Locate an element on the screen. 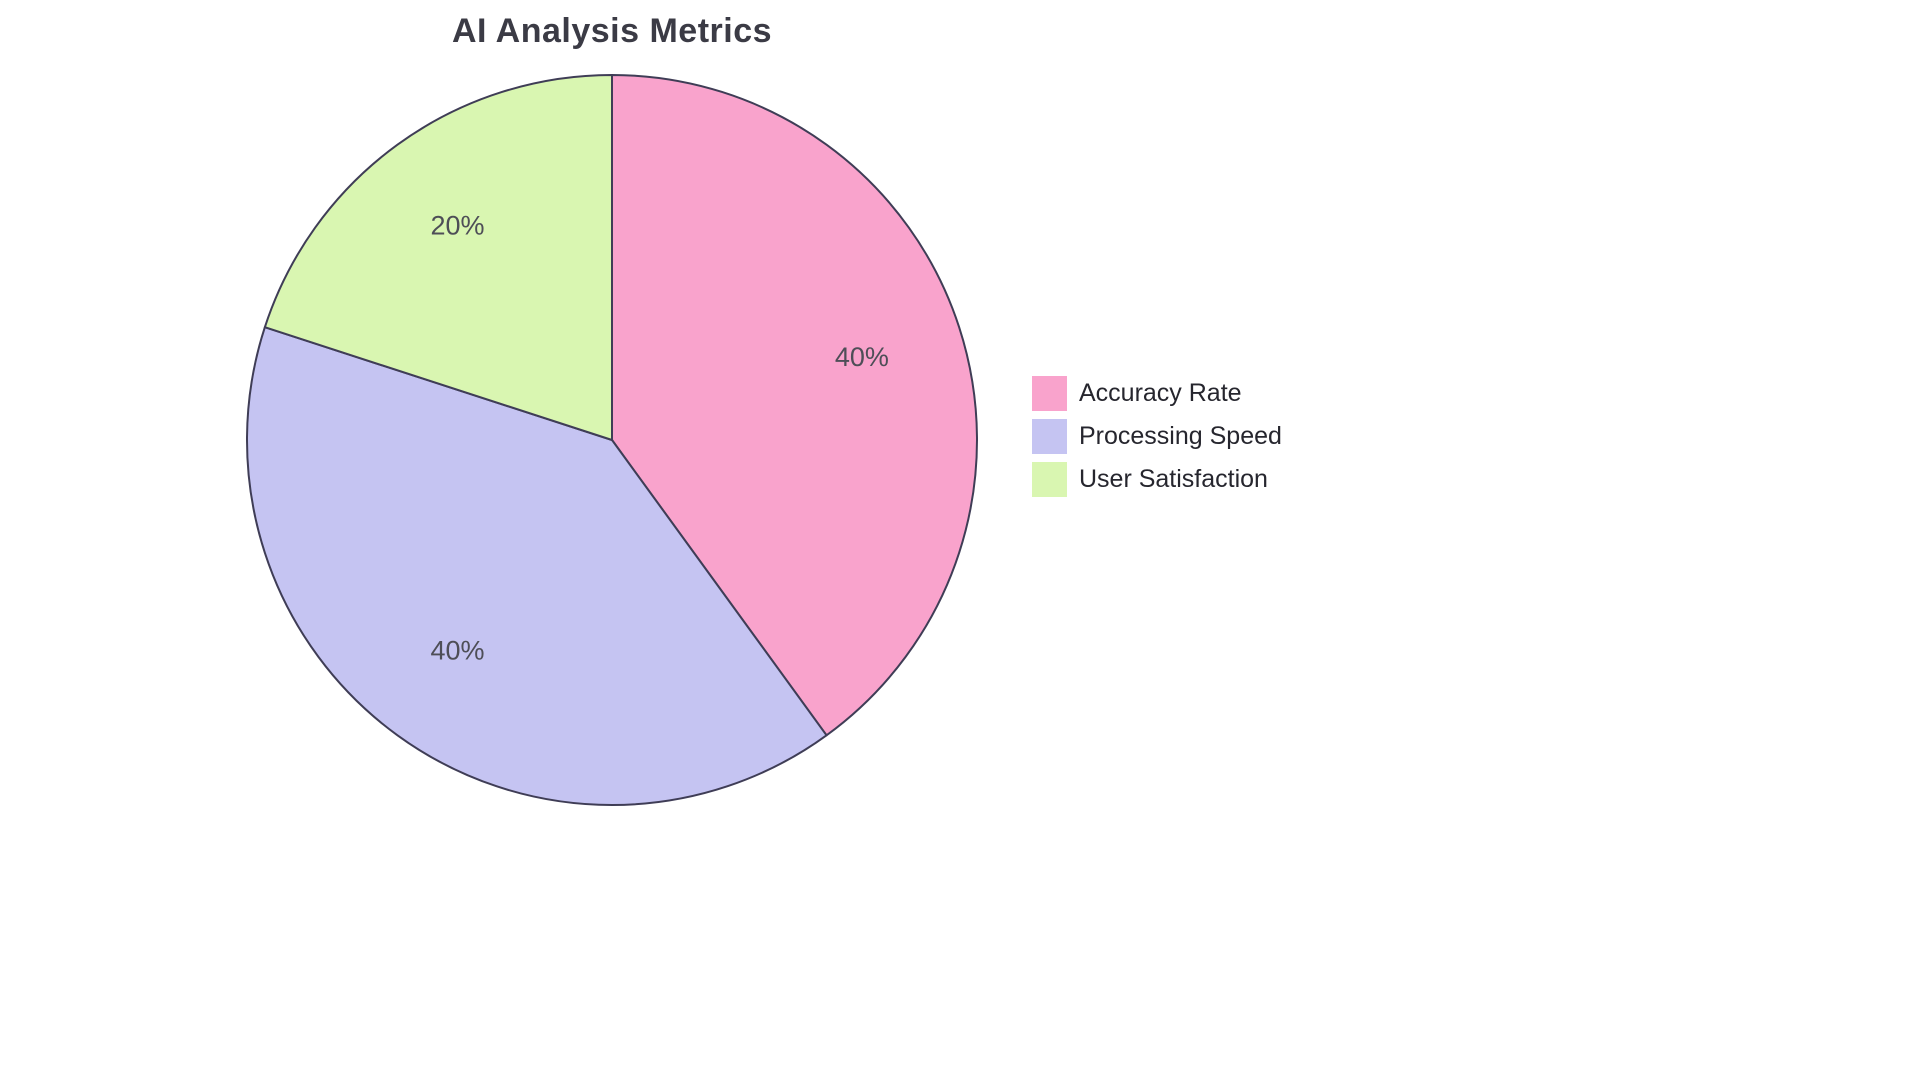 This screenshot has width=1920, height=1083. legend-item-2: User Satisfaction is located at coordinates (1157, 479).